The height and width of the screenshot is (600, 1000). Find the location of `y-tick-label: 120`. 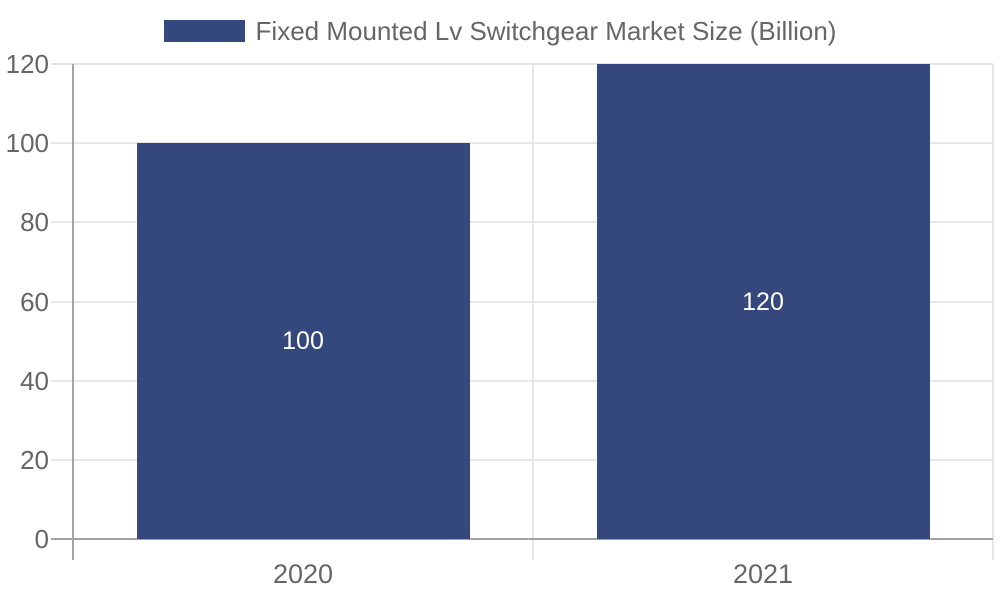

y-tick-label: 120 is located at coordinates (27, 64).